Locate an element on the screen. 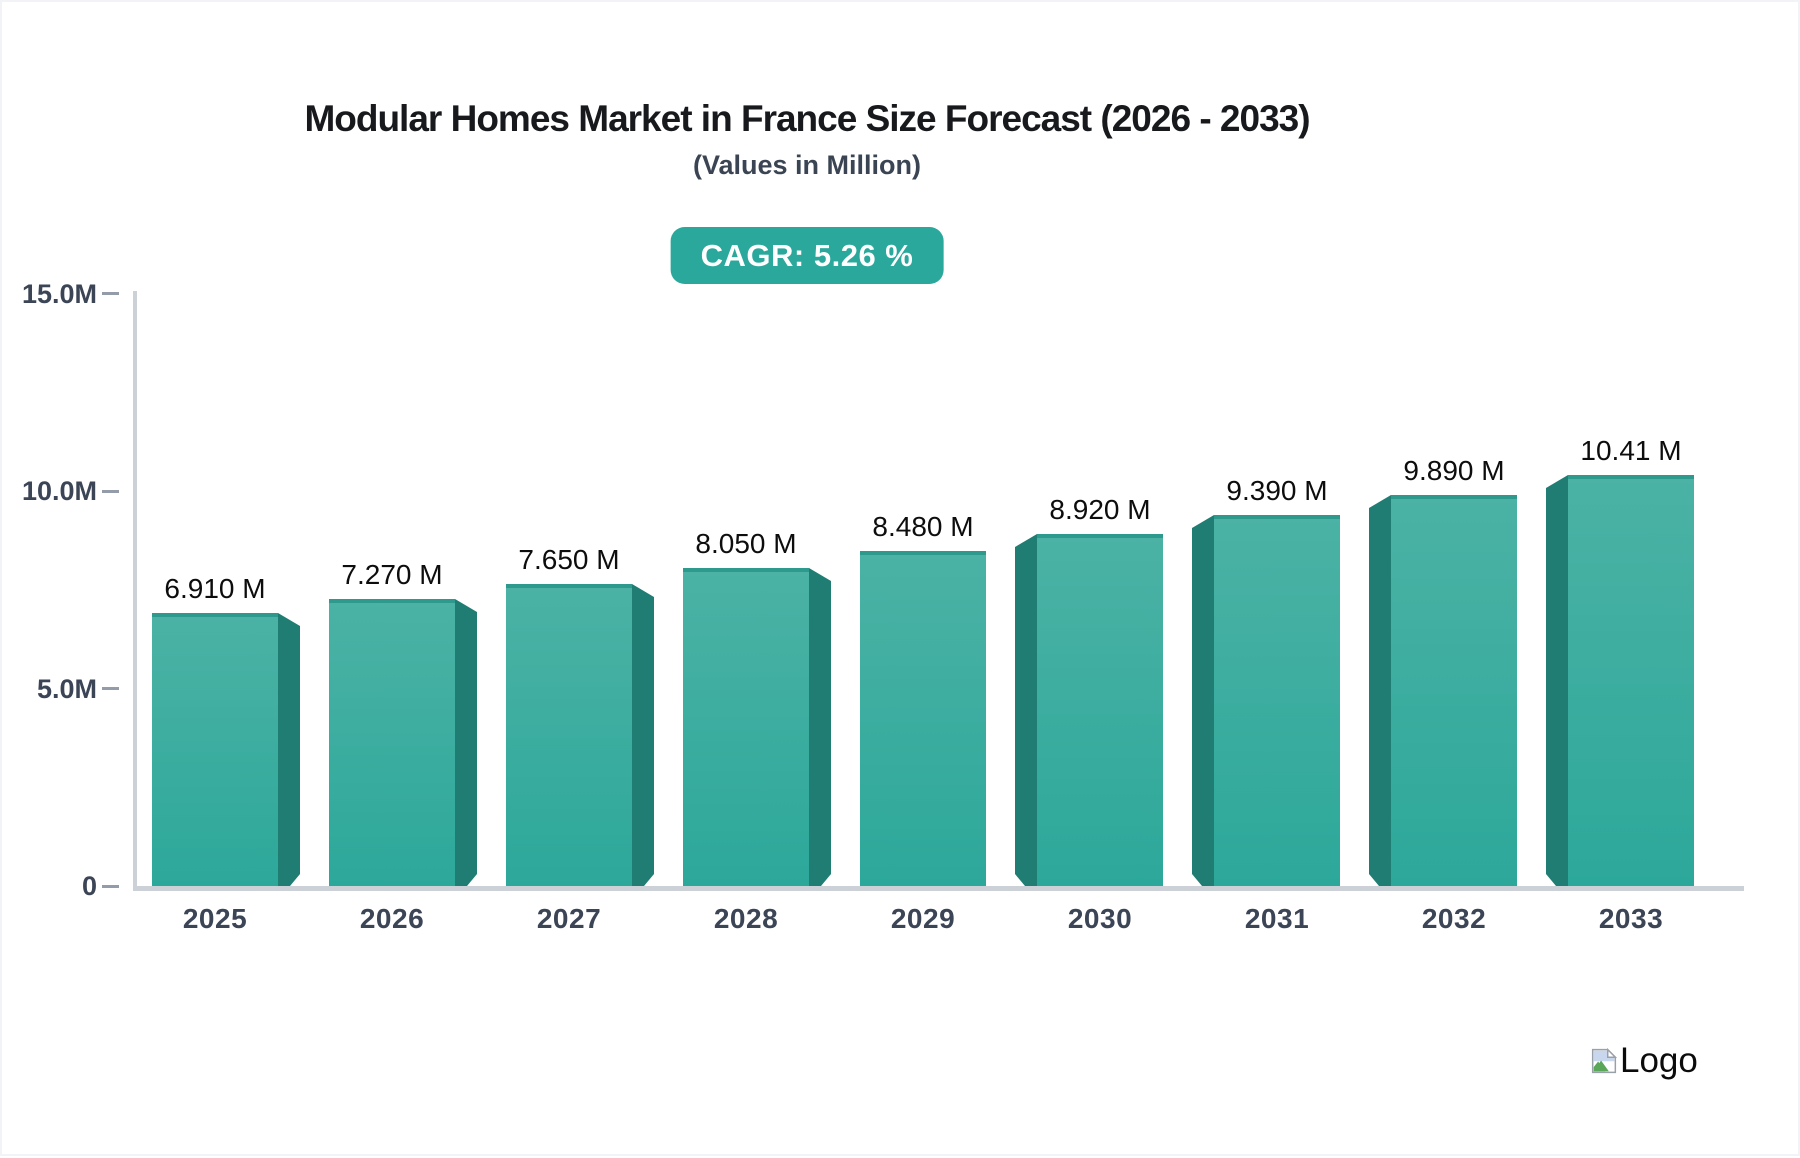  logo: Logo is located at coordinates (1643, 1061).